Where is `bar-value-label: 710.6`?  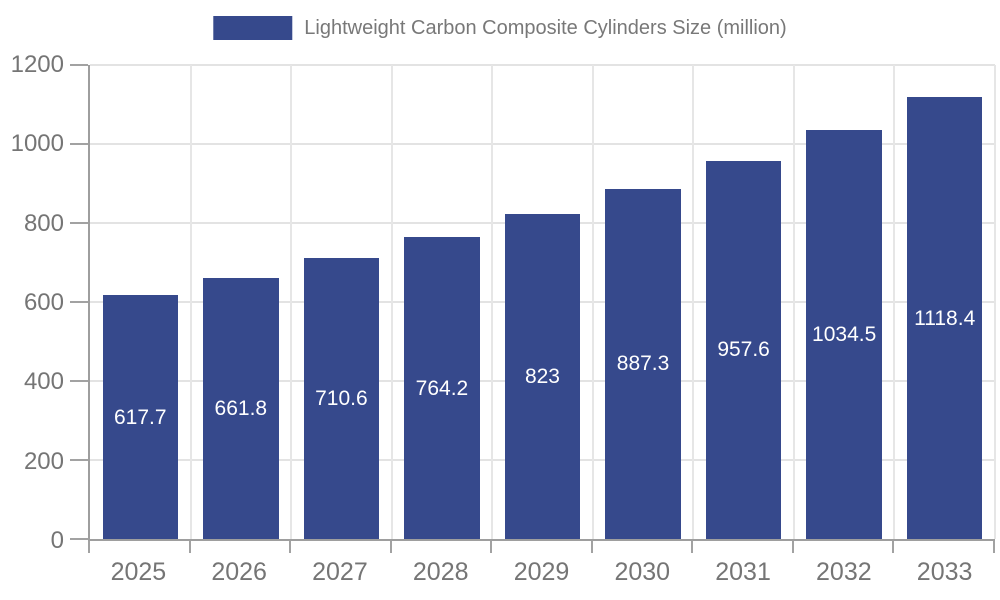 bar-value-label: 710.6 is located at coordinates (341, 399).